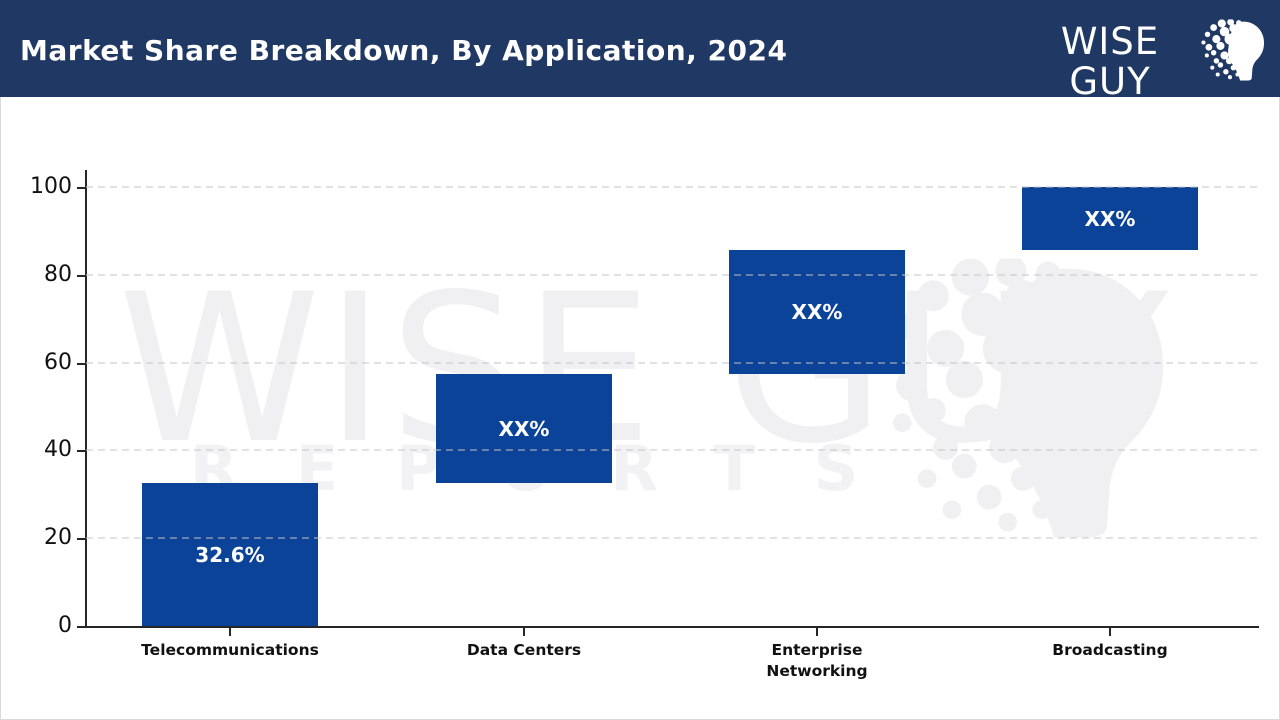 The image size is (1280, 720). I want to click on bar-telecommunications: 32.6%, so click(230, 554).